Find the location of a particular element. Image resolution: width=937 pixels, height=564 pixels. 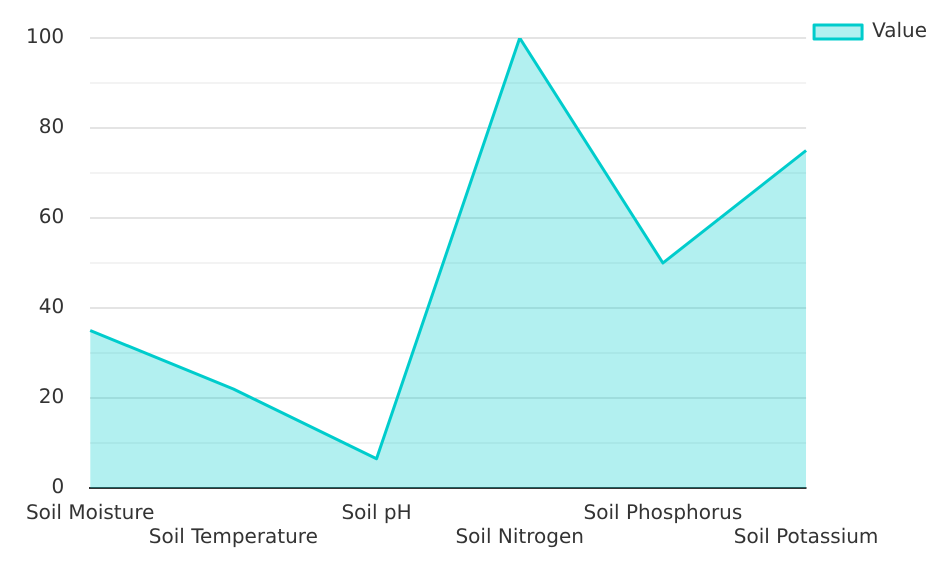

y-tick-label: 40 is located at coordinates (51, 306).